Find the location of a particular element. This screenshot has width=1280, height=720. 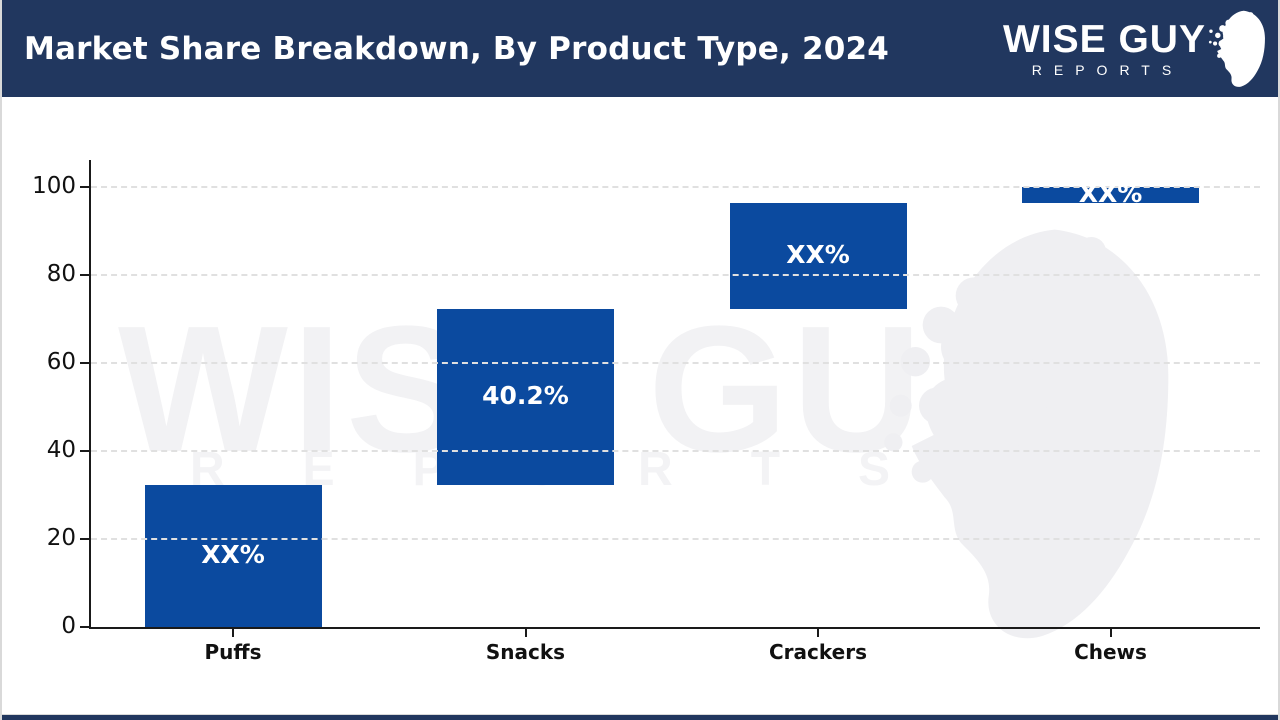

y-axis-tick-label: 20 is located at coordinates (61, 538).